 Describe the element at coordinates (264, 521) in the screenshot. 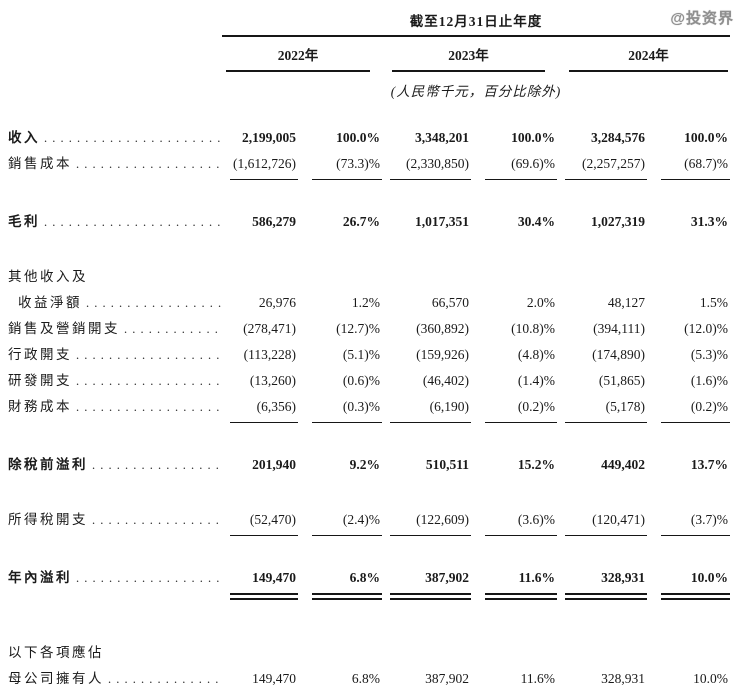

I see `cell-value: (52,470)` at that location.